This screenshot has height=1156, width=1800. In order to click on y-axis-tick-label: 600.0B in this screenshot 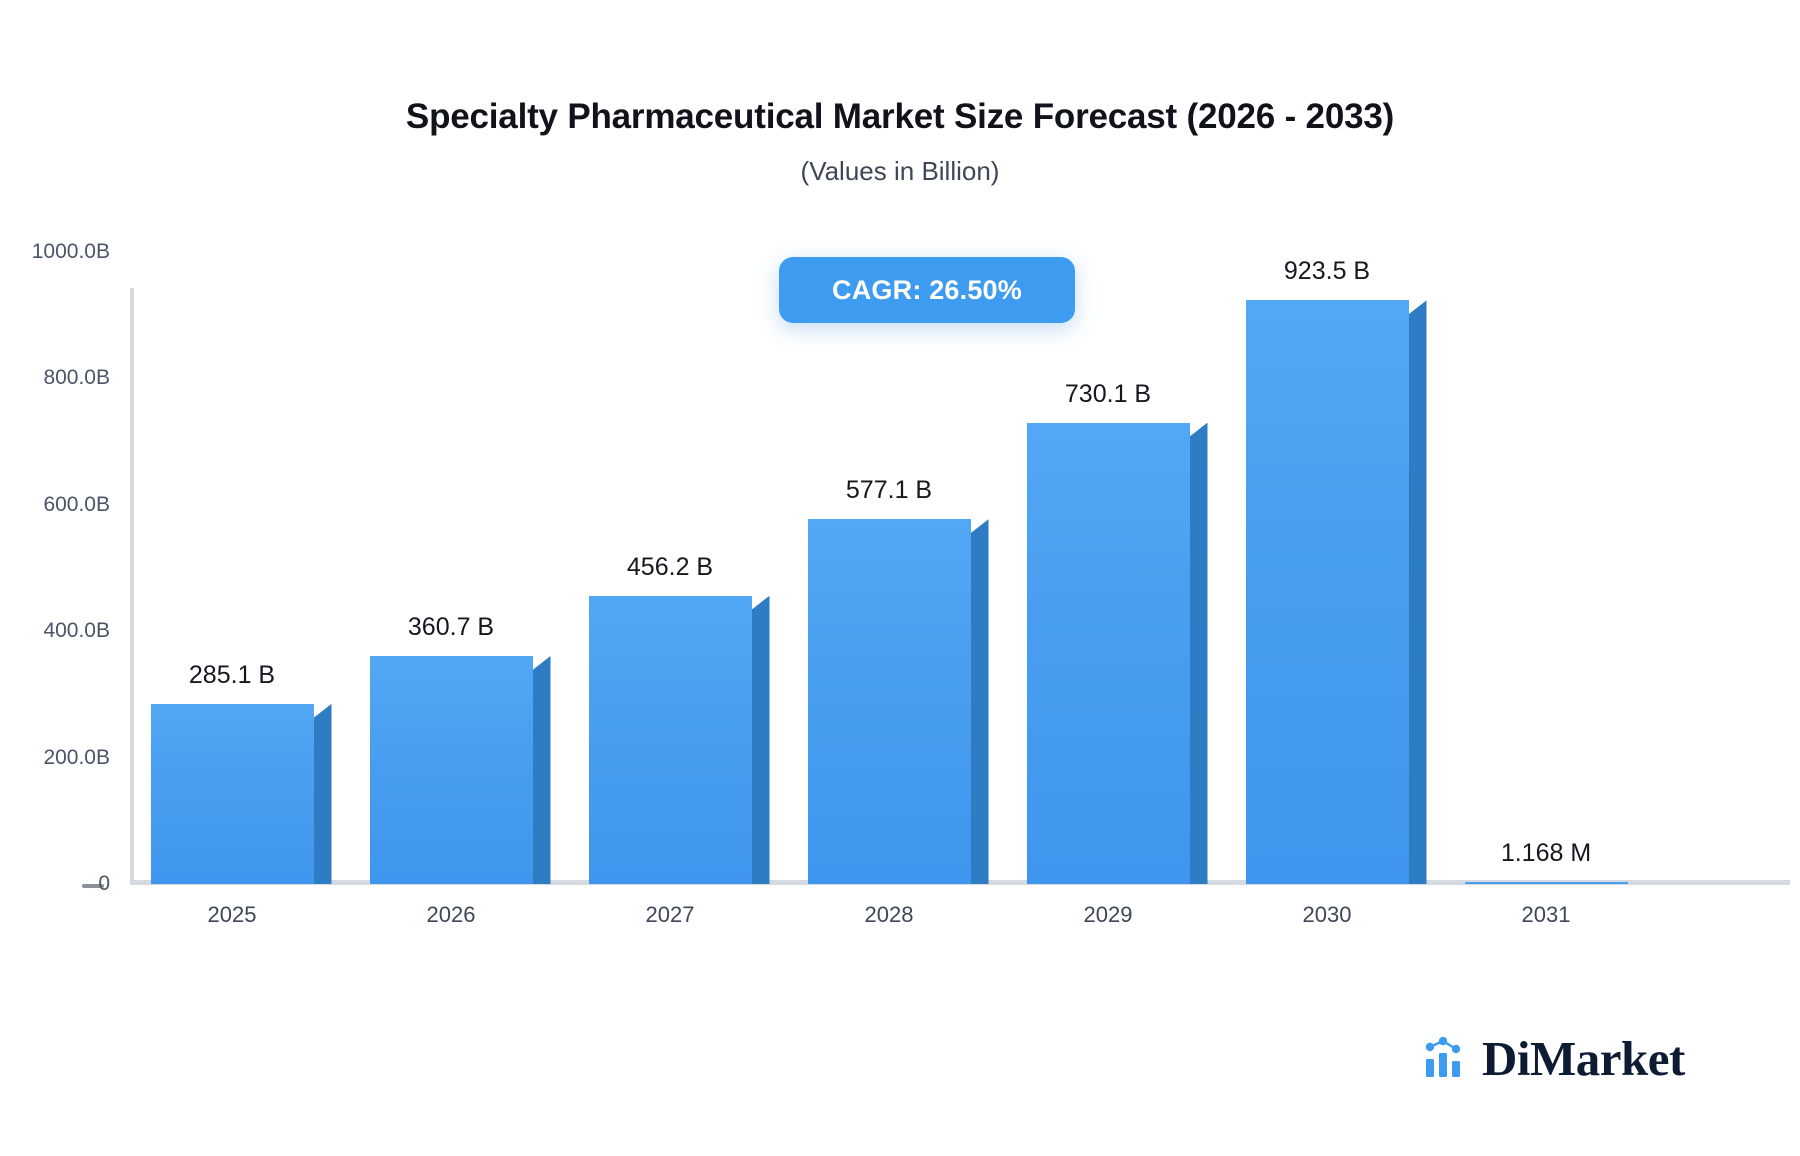, I will do `click(76, 504)`.